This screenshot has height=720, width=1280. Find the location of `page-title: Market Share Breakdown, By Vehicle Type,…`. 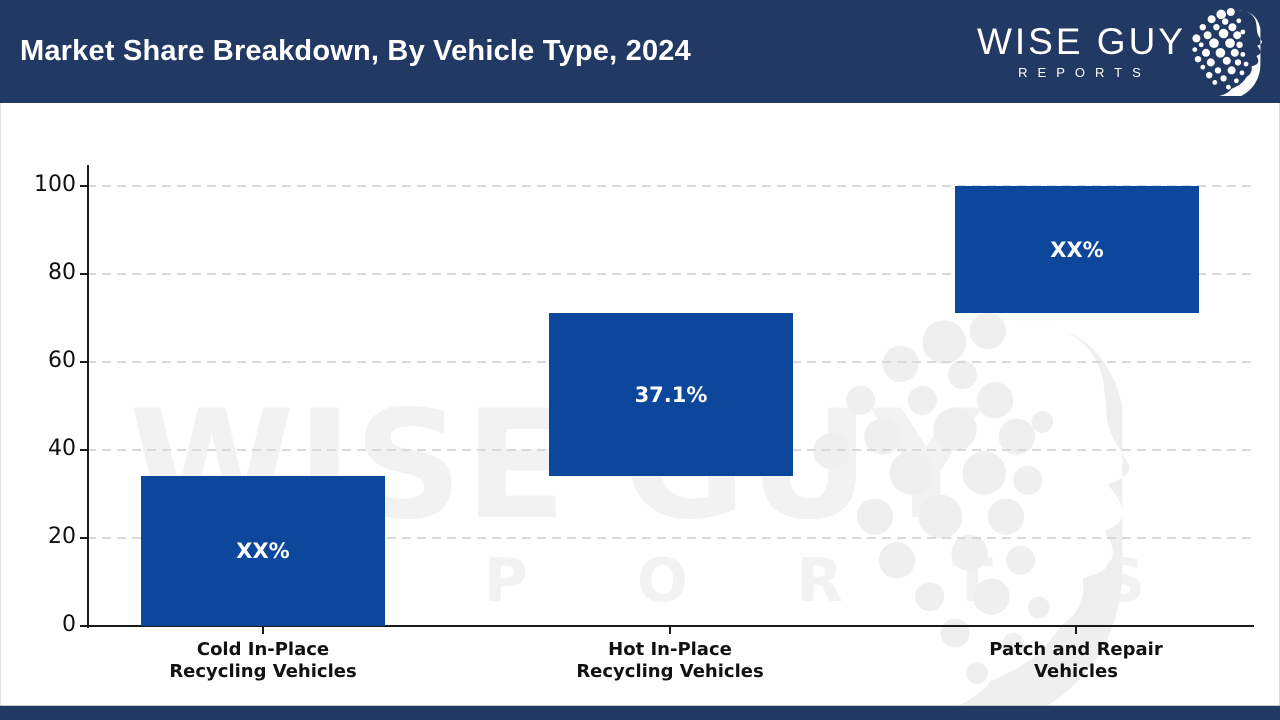

page-title: Market Share Breakdown, By Vehicle Type,… is located at coordinates (355, 51).